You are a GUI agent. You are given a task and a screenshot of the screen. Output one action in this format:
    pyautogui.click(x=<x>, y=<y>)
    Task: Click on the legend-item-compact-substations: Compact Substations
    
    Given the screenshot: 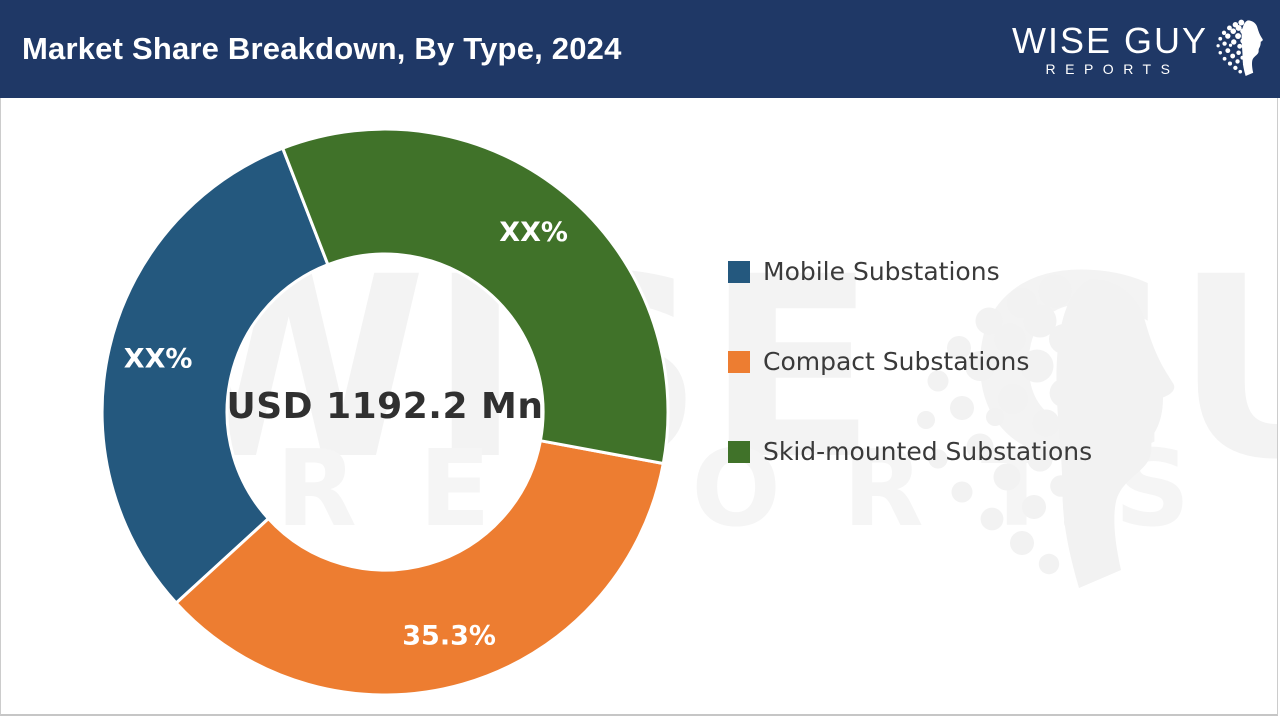 What is the action you would take?
    pyautogui.click(x=910, y=362)
    